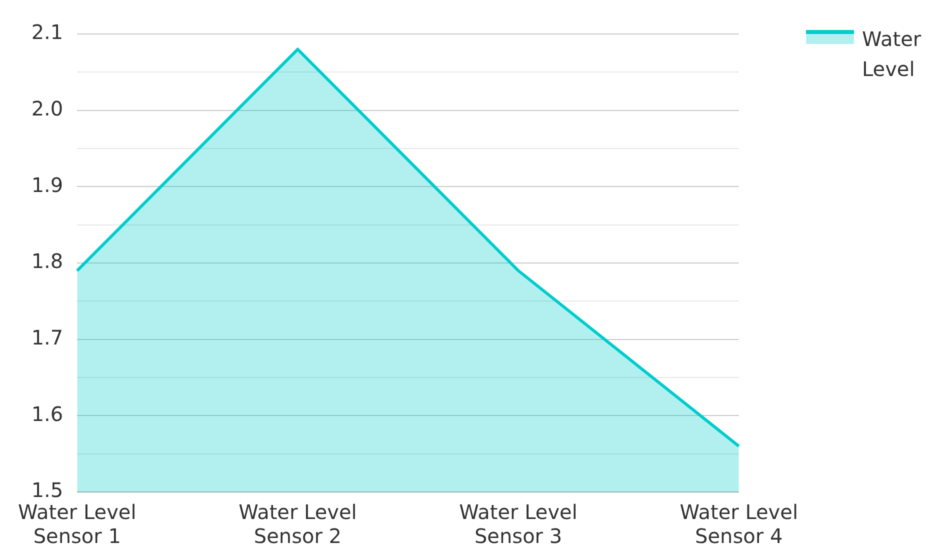  What do you see at coordinates (47, 490) in the screenshot?
I see `y-tick-label: 1.5` at bounding box center [47, 490].